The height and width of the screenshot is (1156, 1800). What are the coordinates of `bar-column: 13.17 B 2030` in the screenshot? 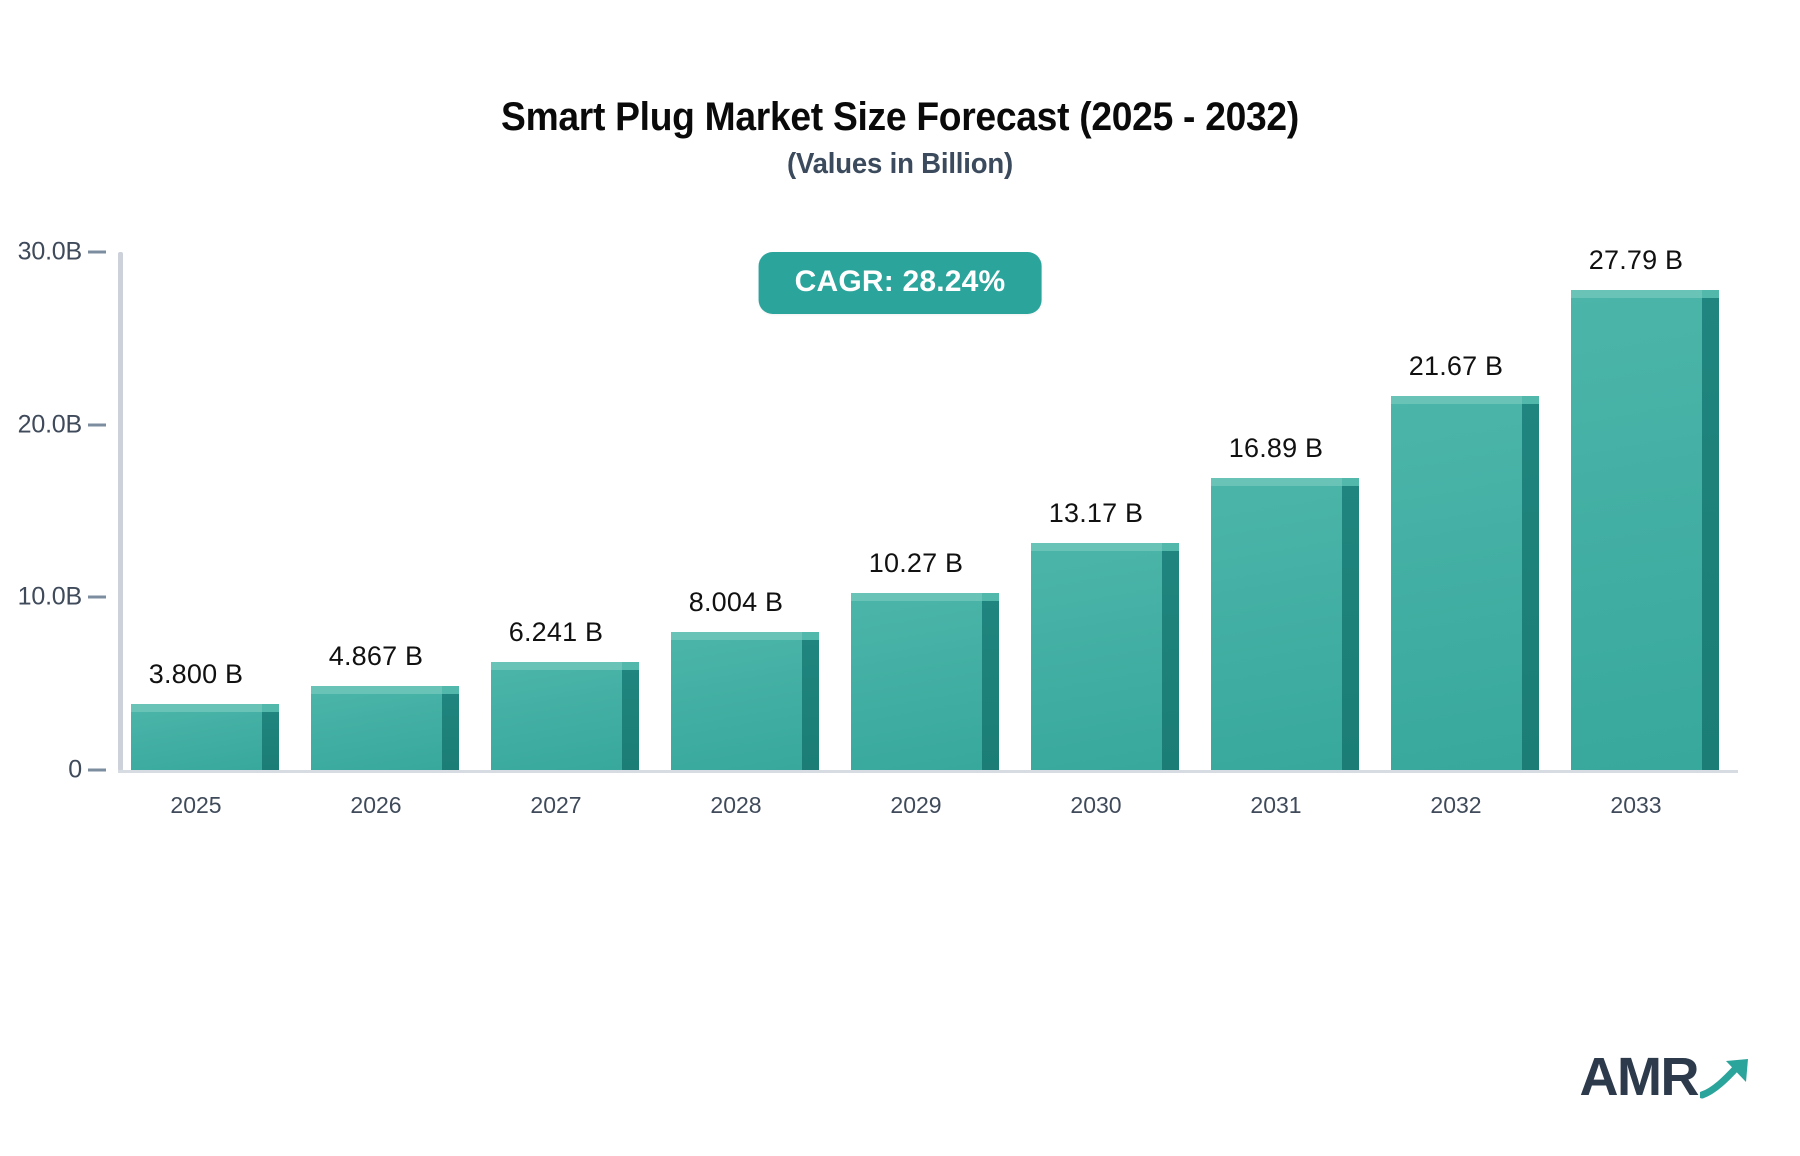 It's located at (1104, 658).